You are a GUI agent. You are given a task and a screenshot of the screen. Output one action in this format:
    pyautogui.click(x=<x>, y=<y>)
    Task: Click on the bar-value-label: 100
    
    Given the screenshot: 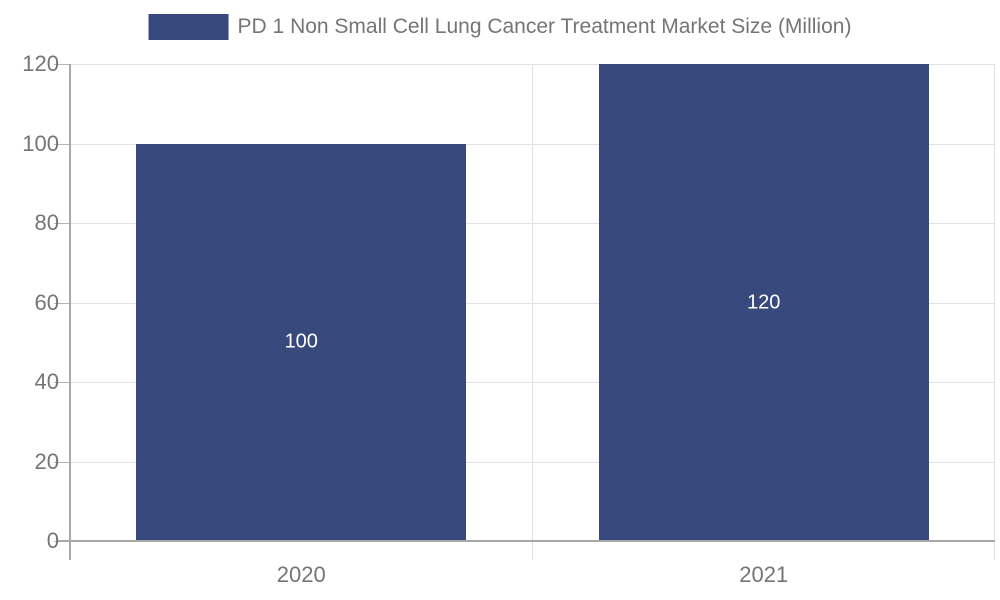 What is the action you would take?
    pyautogui.click(x=301, y=341)
    